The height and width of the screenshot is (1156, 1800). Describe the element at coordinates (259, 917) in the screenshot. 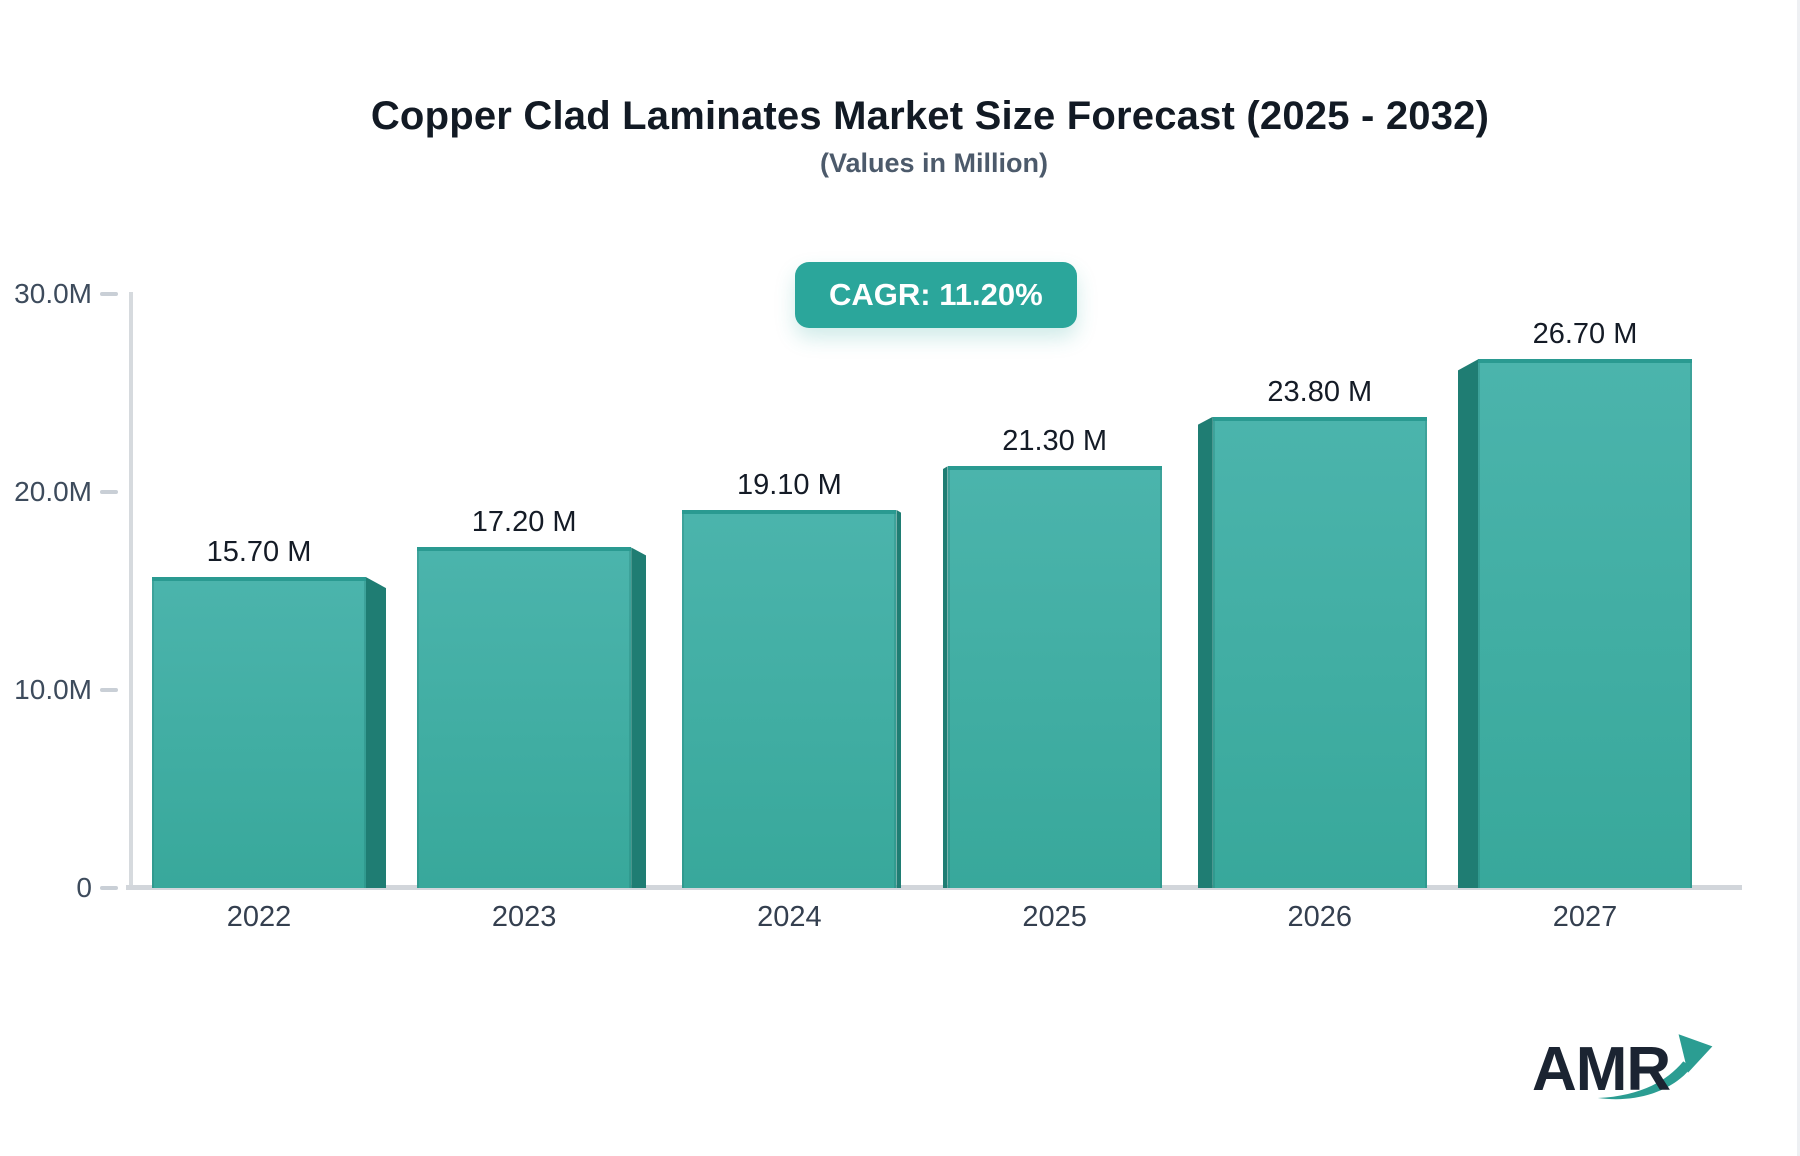

I see `x-axis-category-label: 2022` at that location.